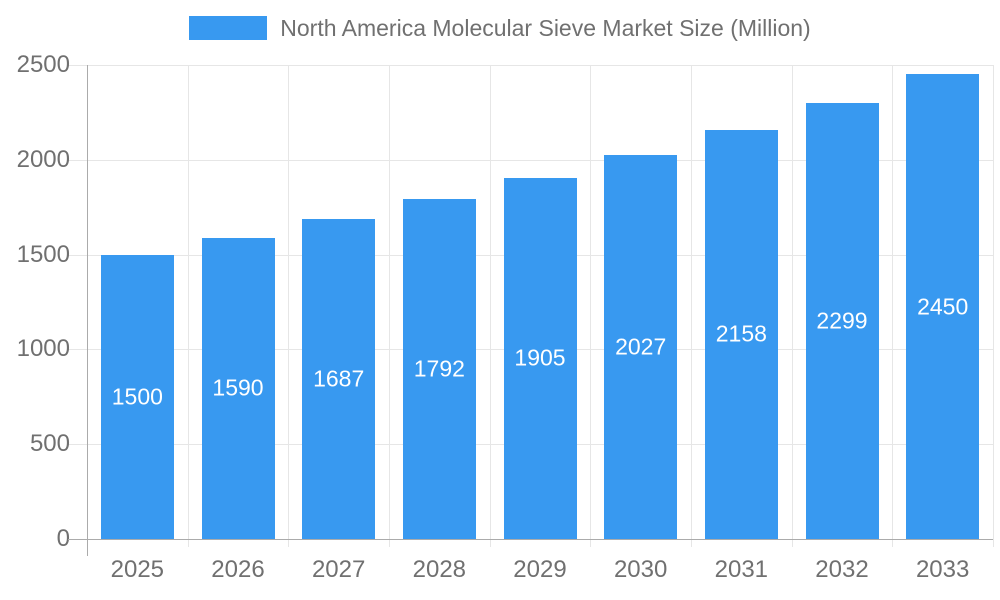  I want to click on bar-2030, so click(641, 346).